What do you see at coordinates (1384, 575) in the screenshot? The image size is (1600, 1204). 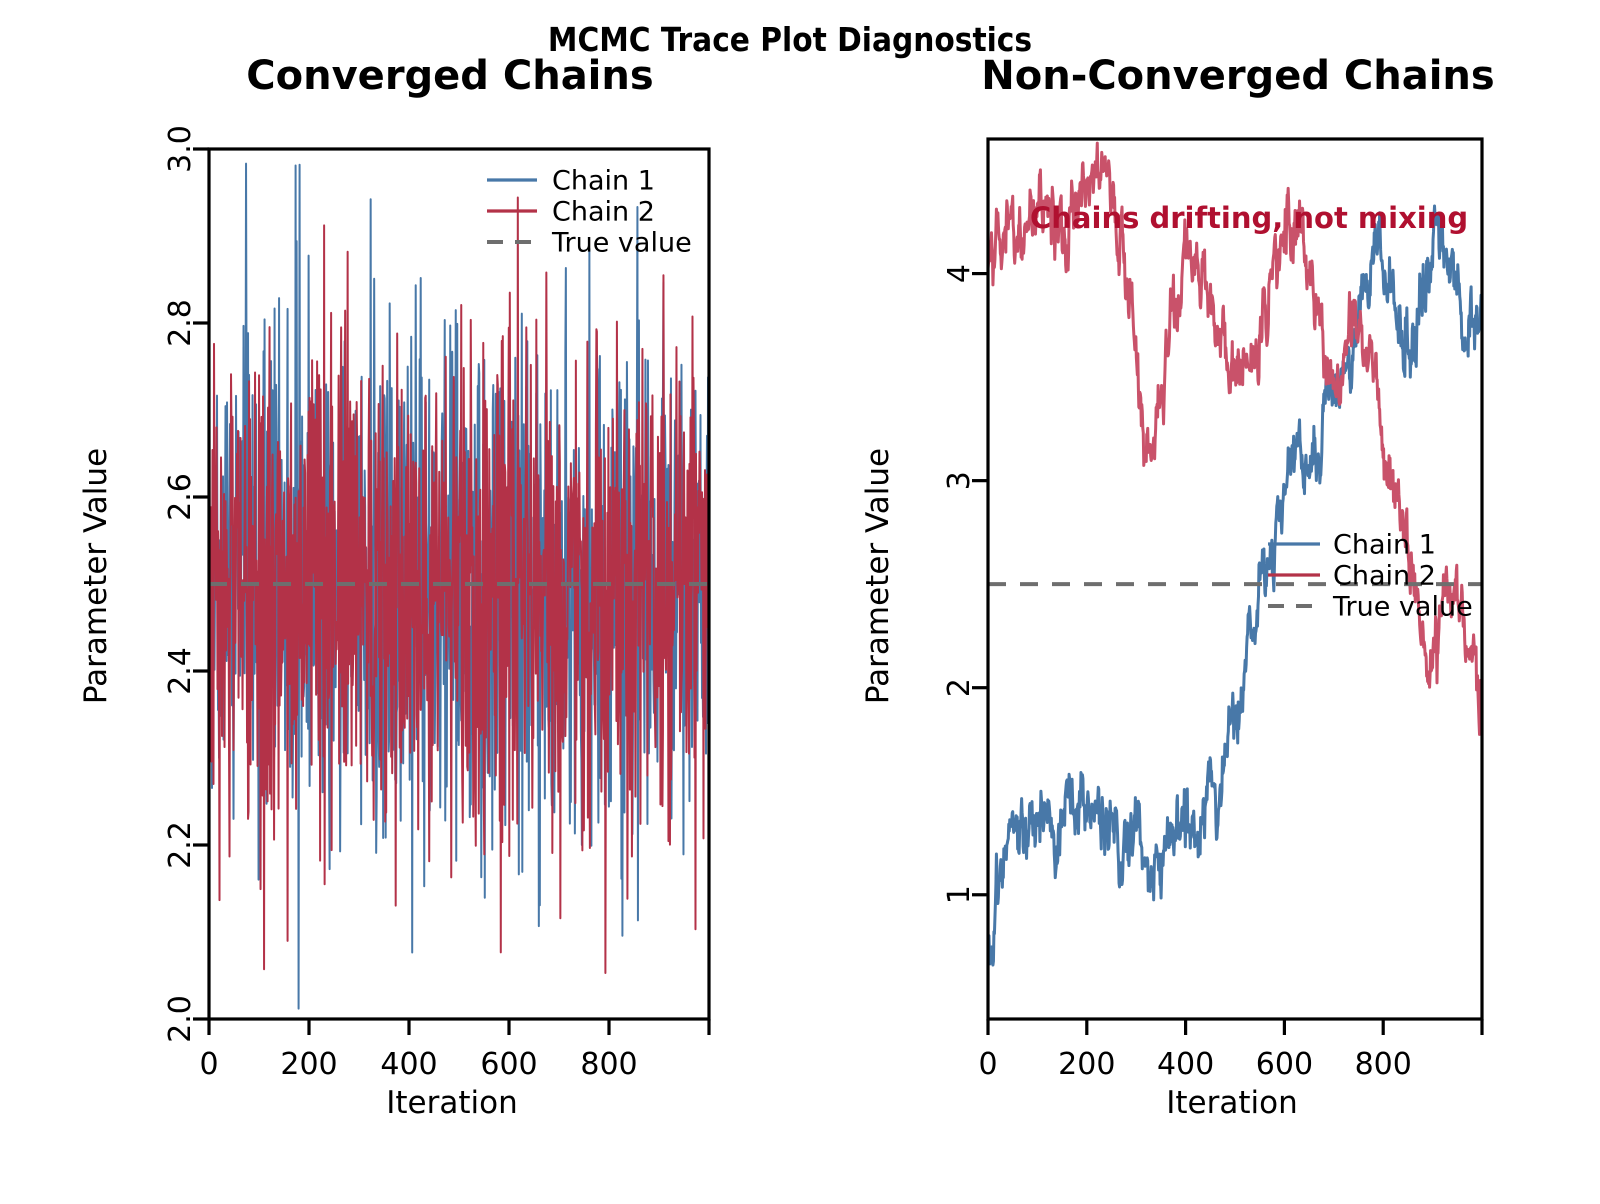 I see `right-legend-label: Chain 2` at bounding box center [1384, 575].